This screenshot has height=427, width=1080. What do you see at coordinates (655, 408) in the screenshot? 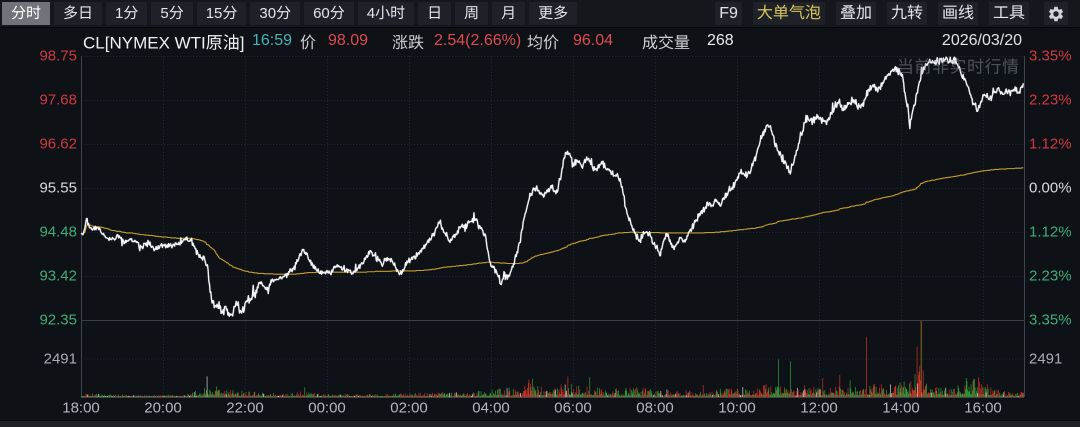
I see `time-axis-label-7: 08:00` at bounding box center [655, 408].